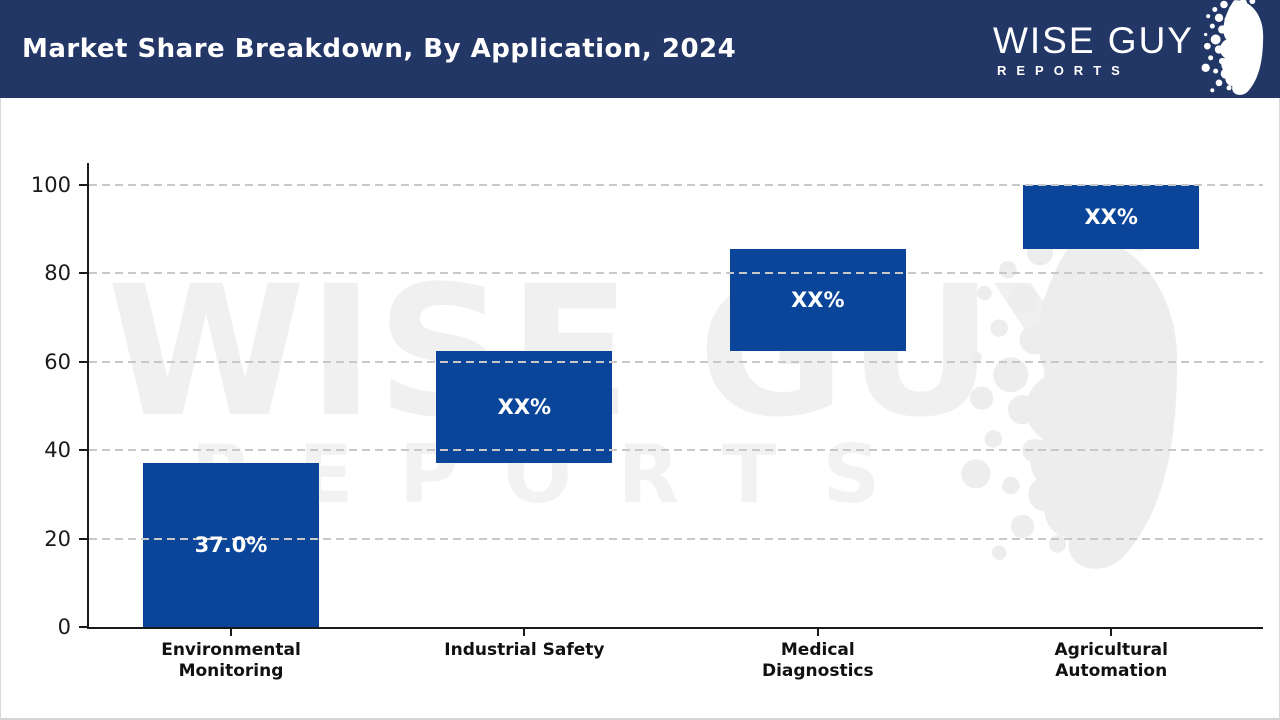  What do you see at coordinates (231, 650) in the screenshot?
I see `x-category-label-line: Environmental` at bounding box center [231, 650].